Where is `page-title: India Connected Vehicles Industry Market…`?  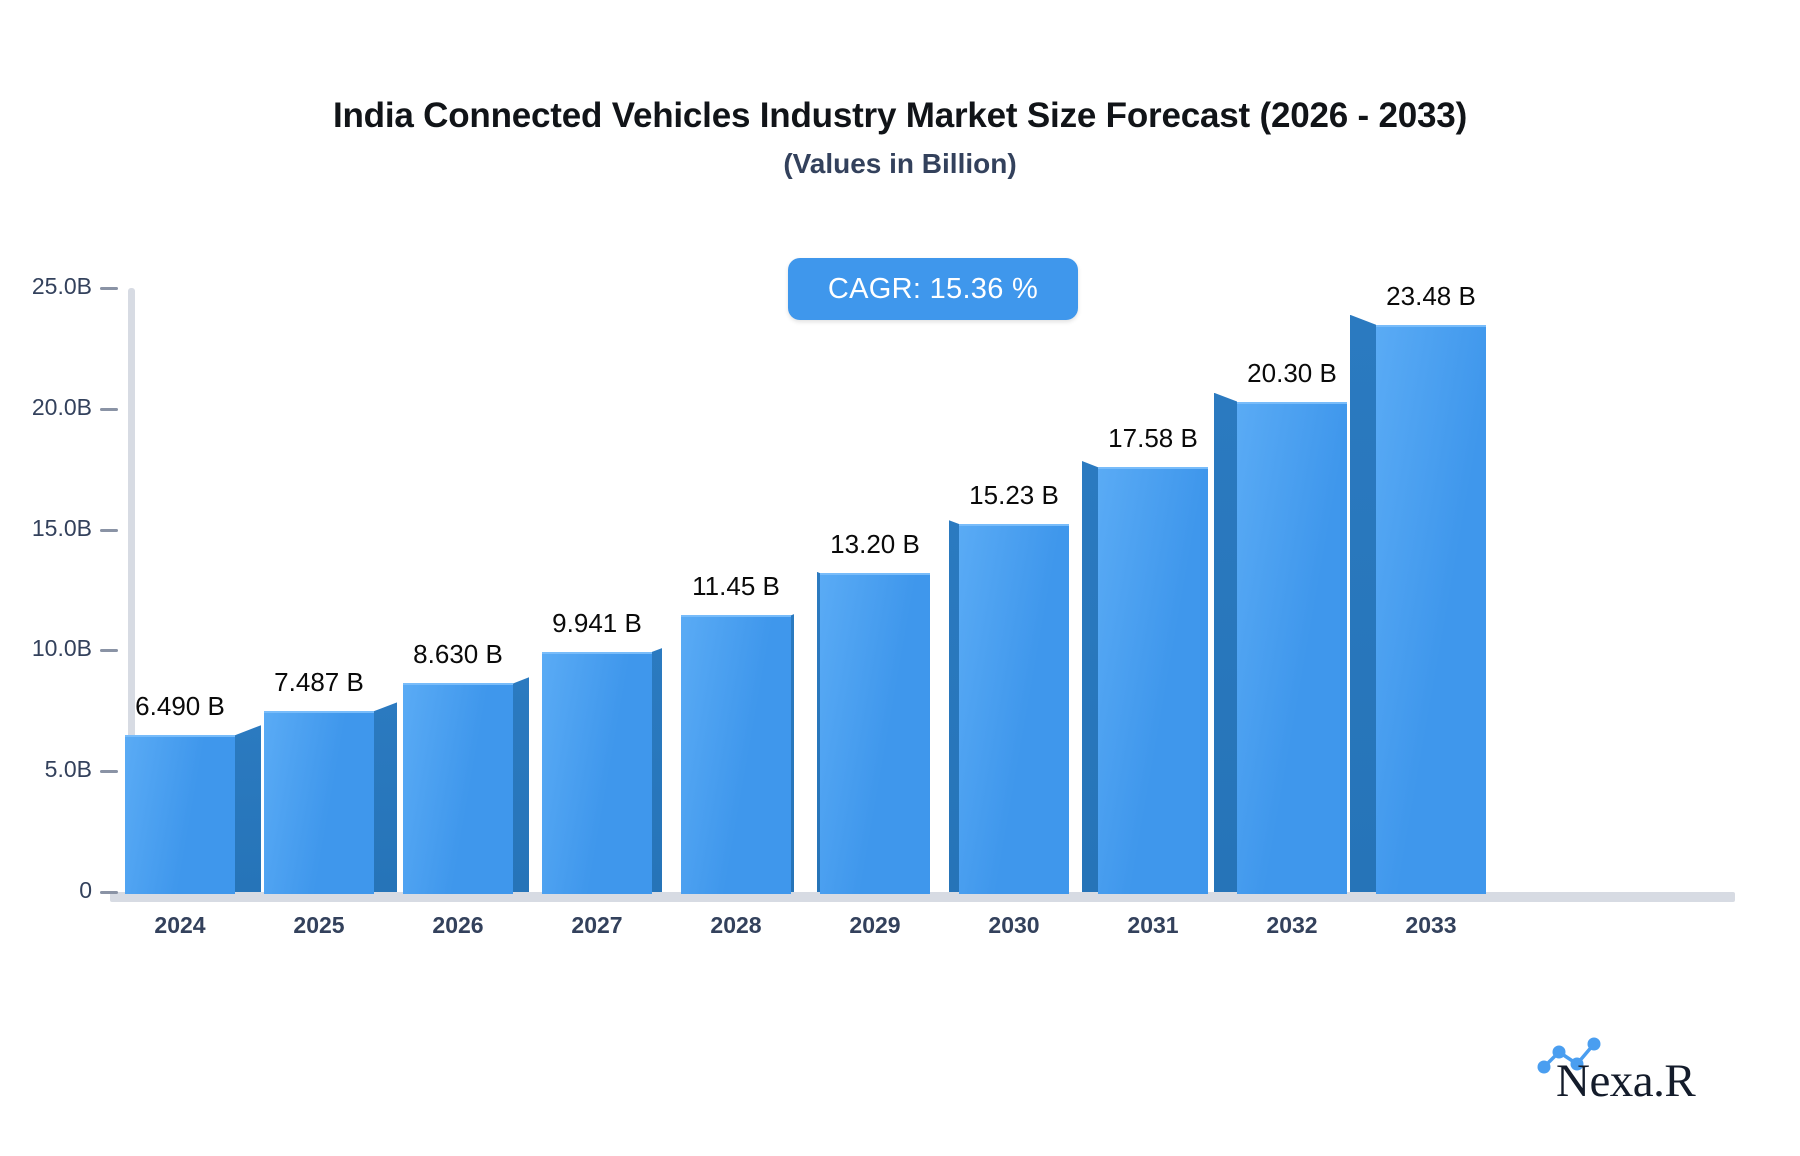 page-title: India Connected Vehicles Industry Market… is located at coordinates (900, 115).